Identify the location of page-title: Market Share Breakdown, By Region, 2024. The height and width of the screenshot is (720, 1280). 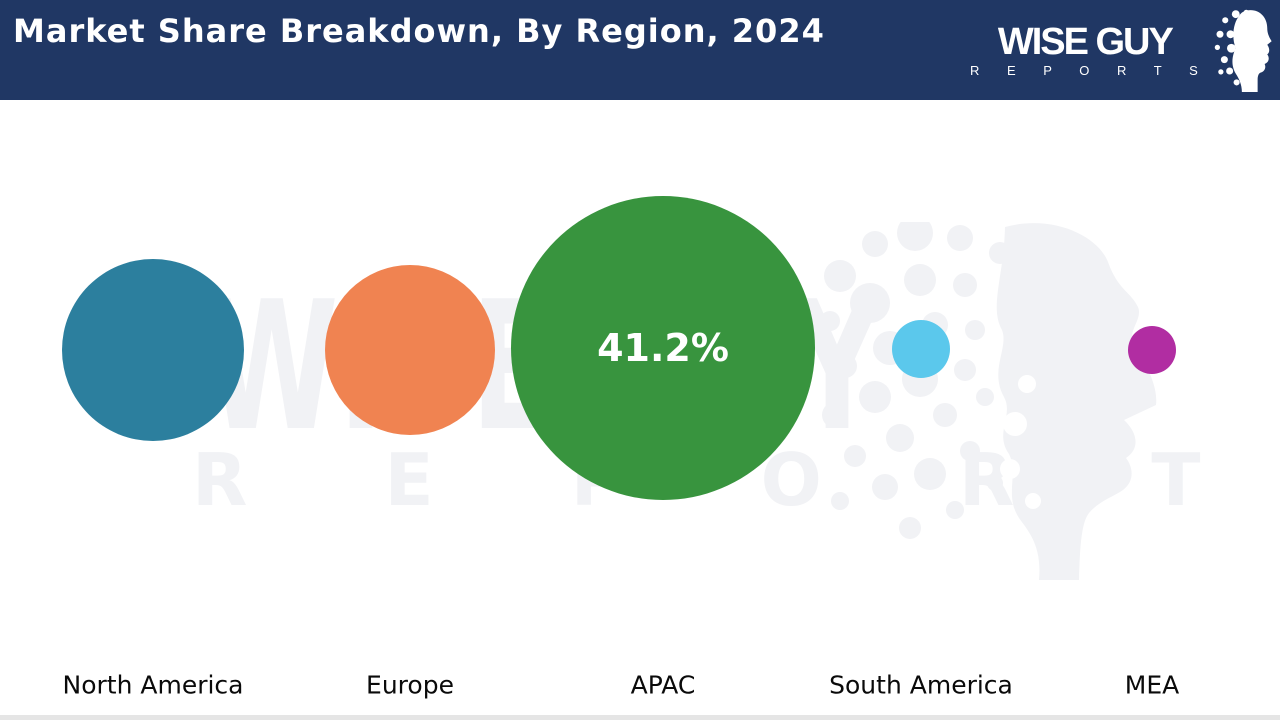
(419, 31).